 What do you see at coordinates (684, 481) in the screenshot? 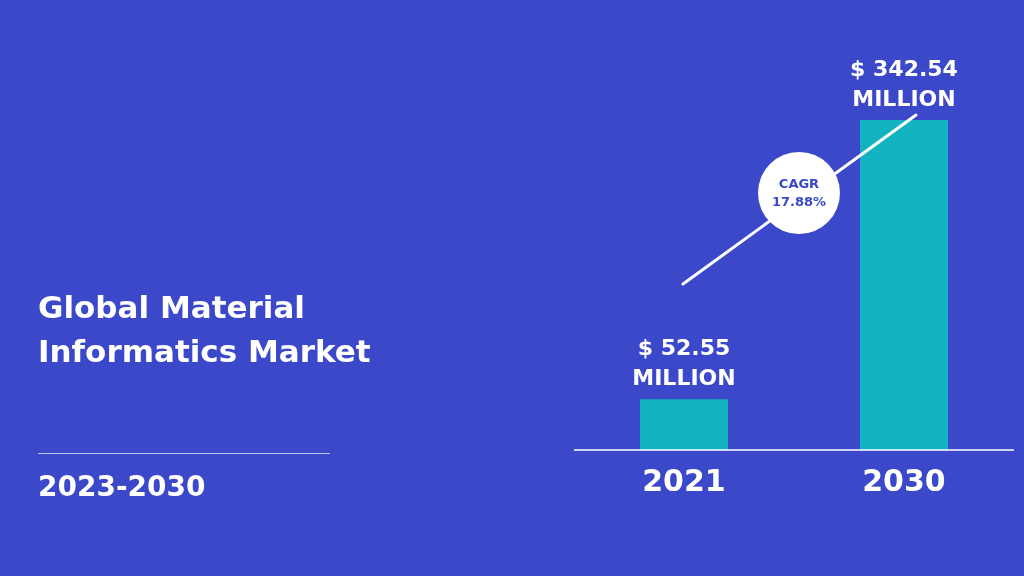
I see `x-tick-label: 2021` at bounding box center [684, 481].